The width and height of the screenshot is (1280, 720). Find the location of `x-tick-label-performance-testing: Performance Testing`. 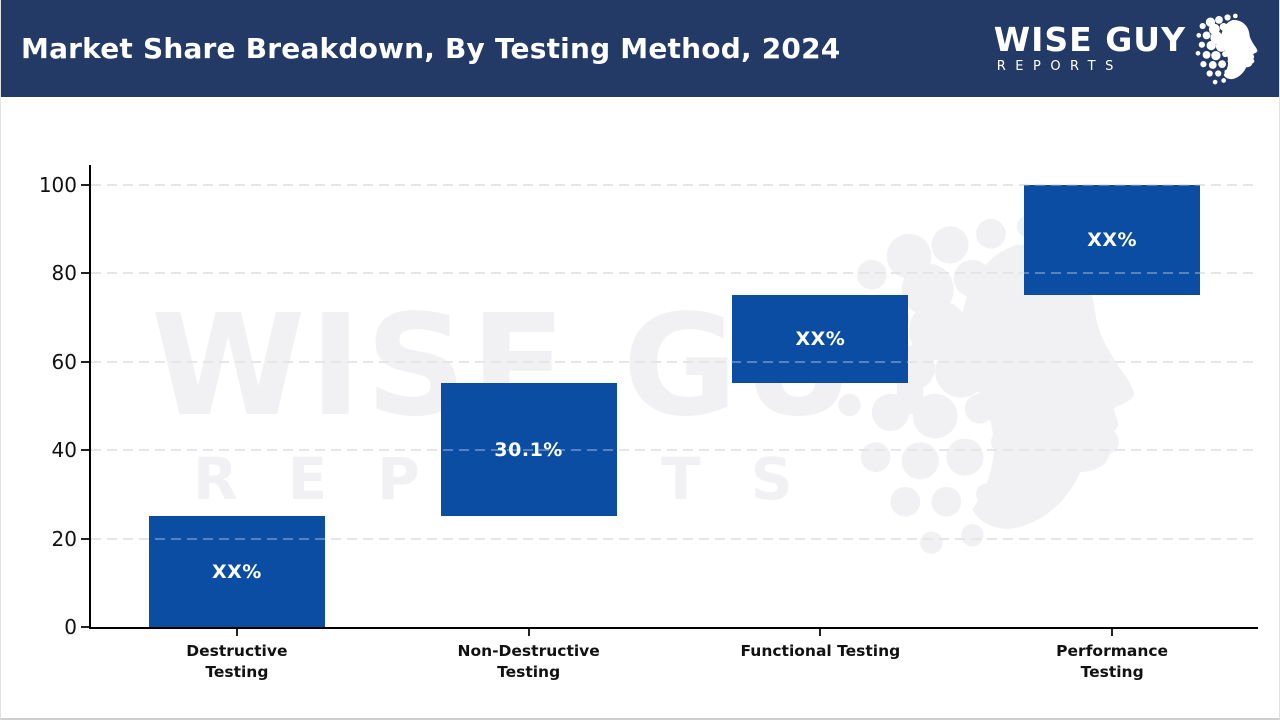

x-tick-label-performance-testing: Performance Testing is located at coordinates (1112, 662).